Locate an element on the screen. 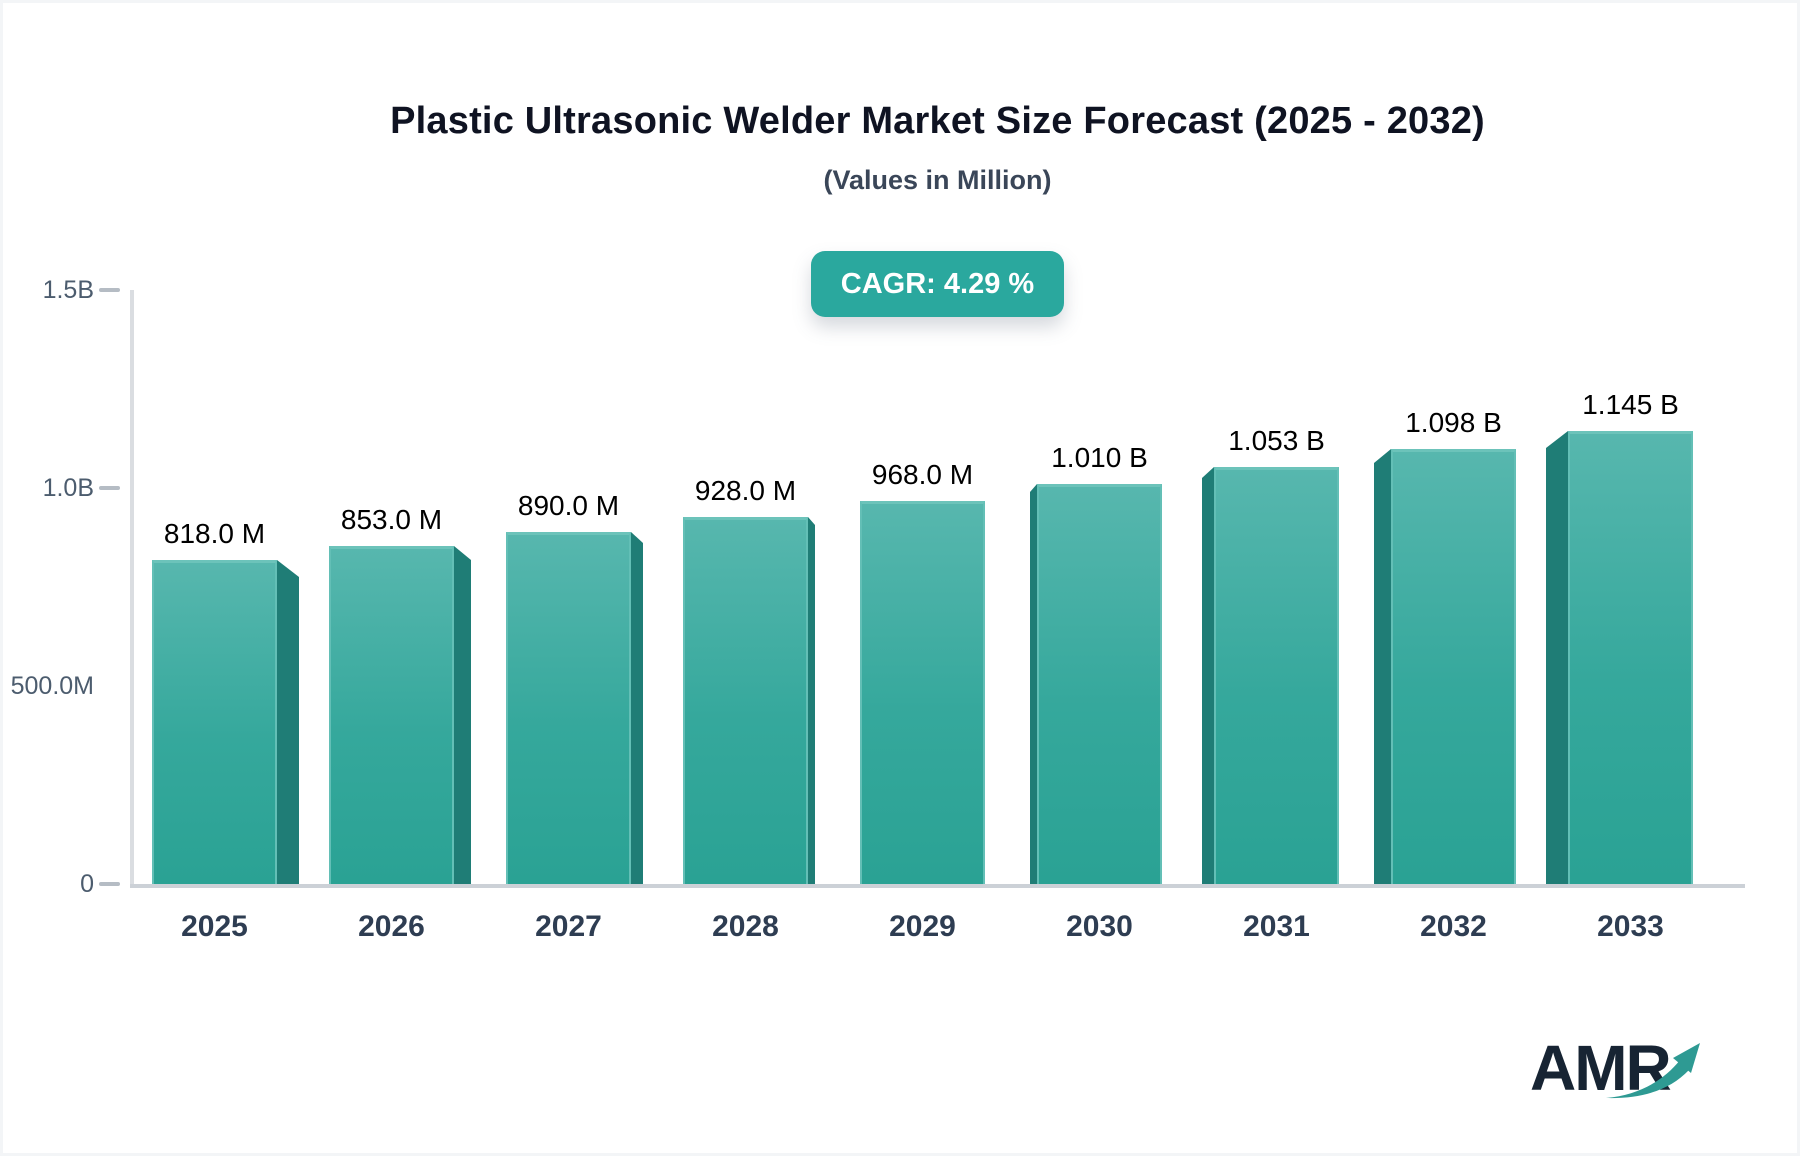 Image resolution: width=1800 pixels, height=1156 pixels. x-axis-label: 2028 is located at coordinates (745, 926).